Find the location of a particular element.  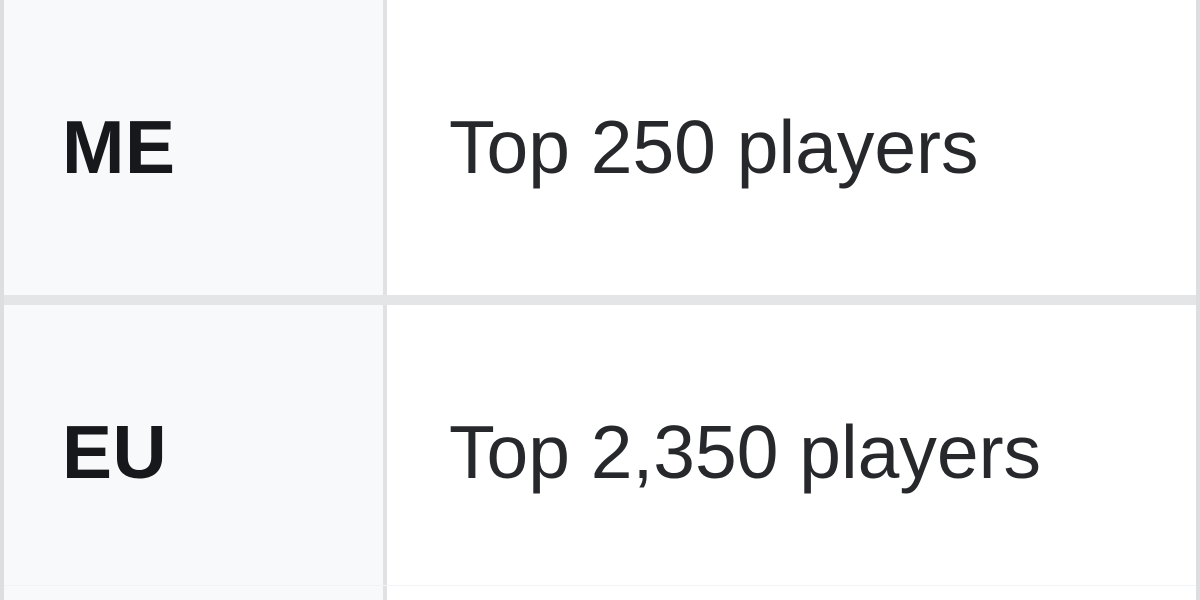

threshold-label: Top 2,350 players is located at coordinates (745, 452).